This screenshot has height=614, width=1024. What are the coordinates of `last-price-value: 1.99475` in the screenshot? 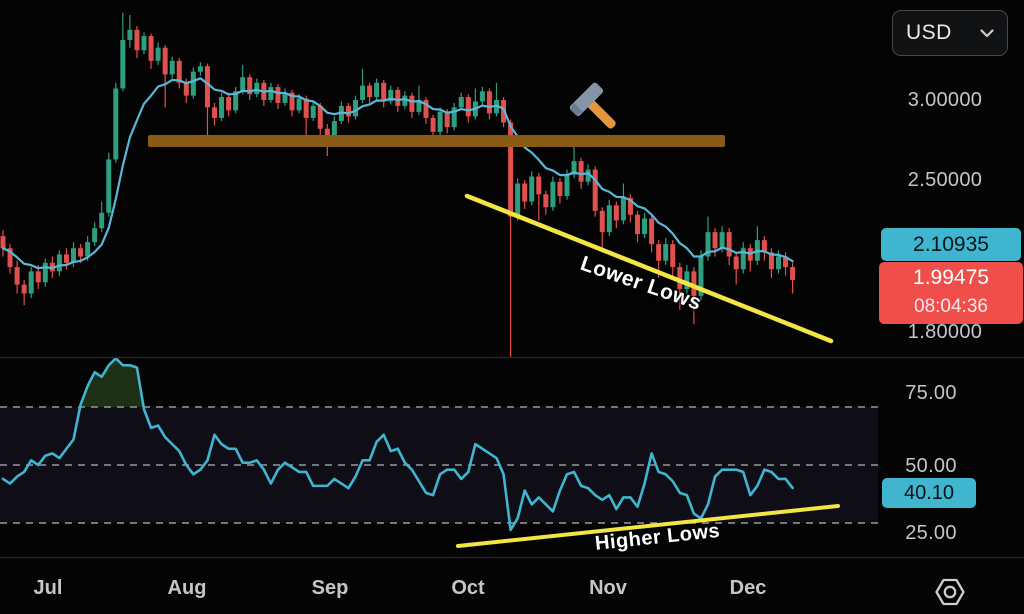 It's located at (951, 277).